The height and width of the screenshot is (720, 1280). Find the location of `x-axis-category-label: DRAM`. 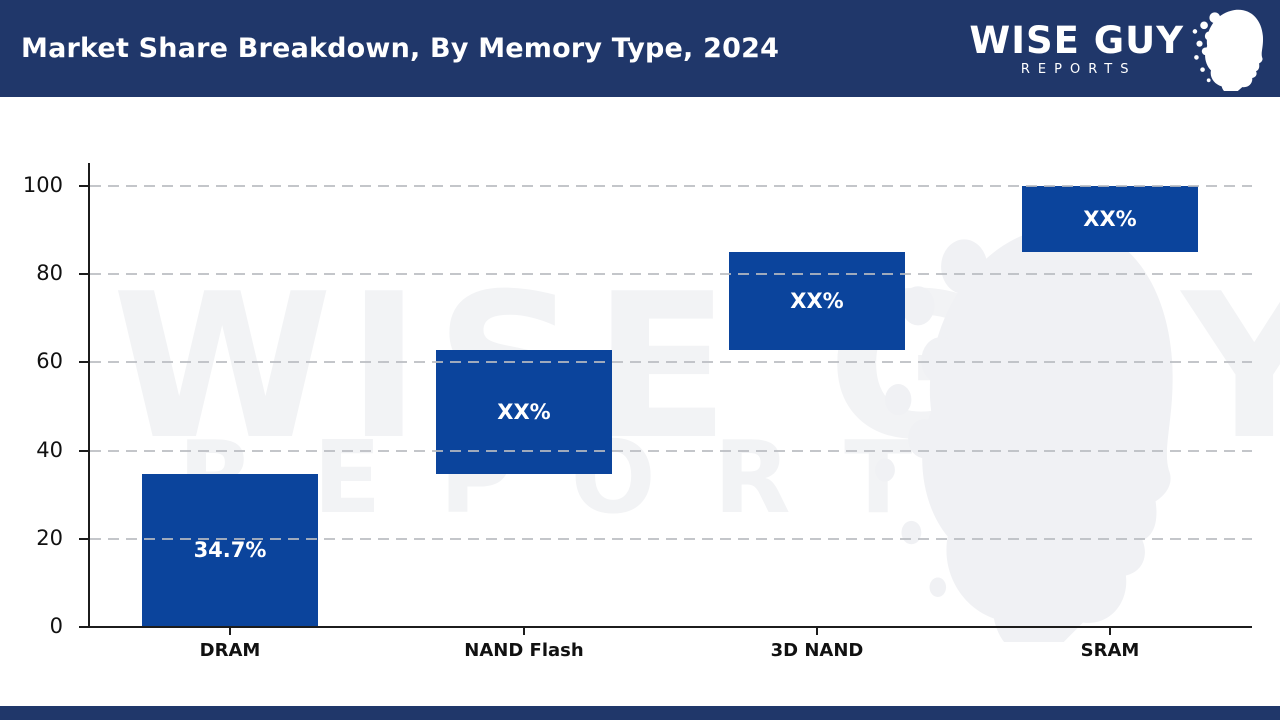

x-axis-category-label: DRAM is located at coordinates (230, 650).